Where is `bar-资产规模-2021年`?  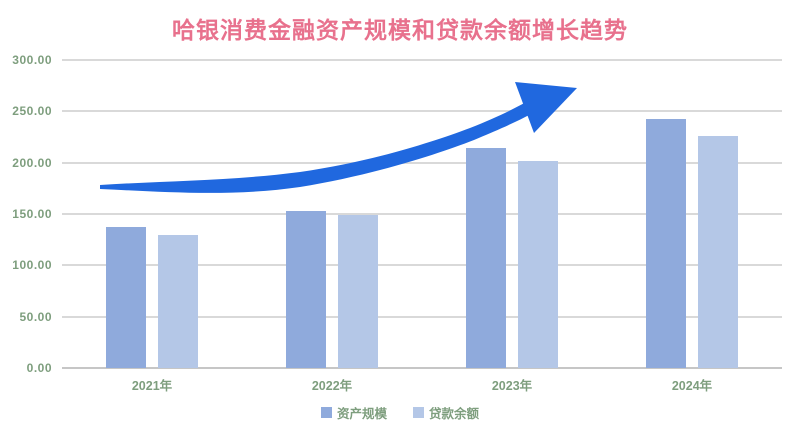
bar-资产规模-2021年 is located at coordinates (126, 297).